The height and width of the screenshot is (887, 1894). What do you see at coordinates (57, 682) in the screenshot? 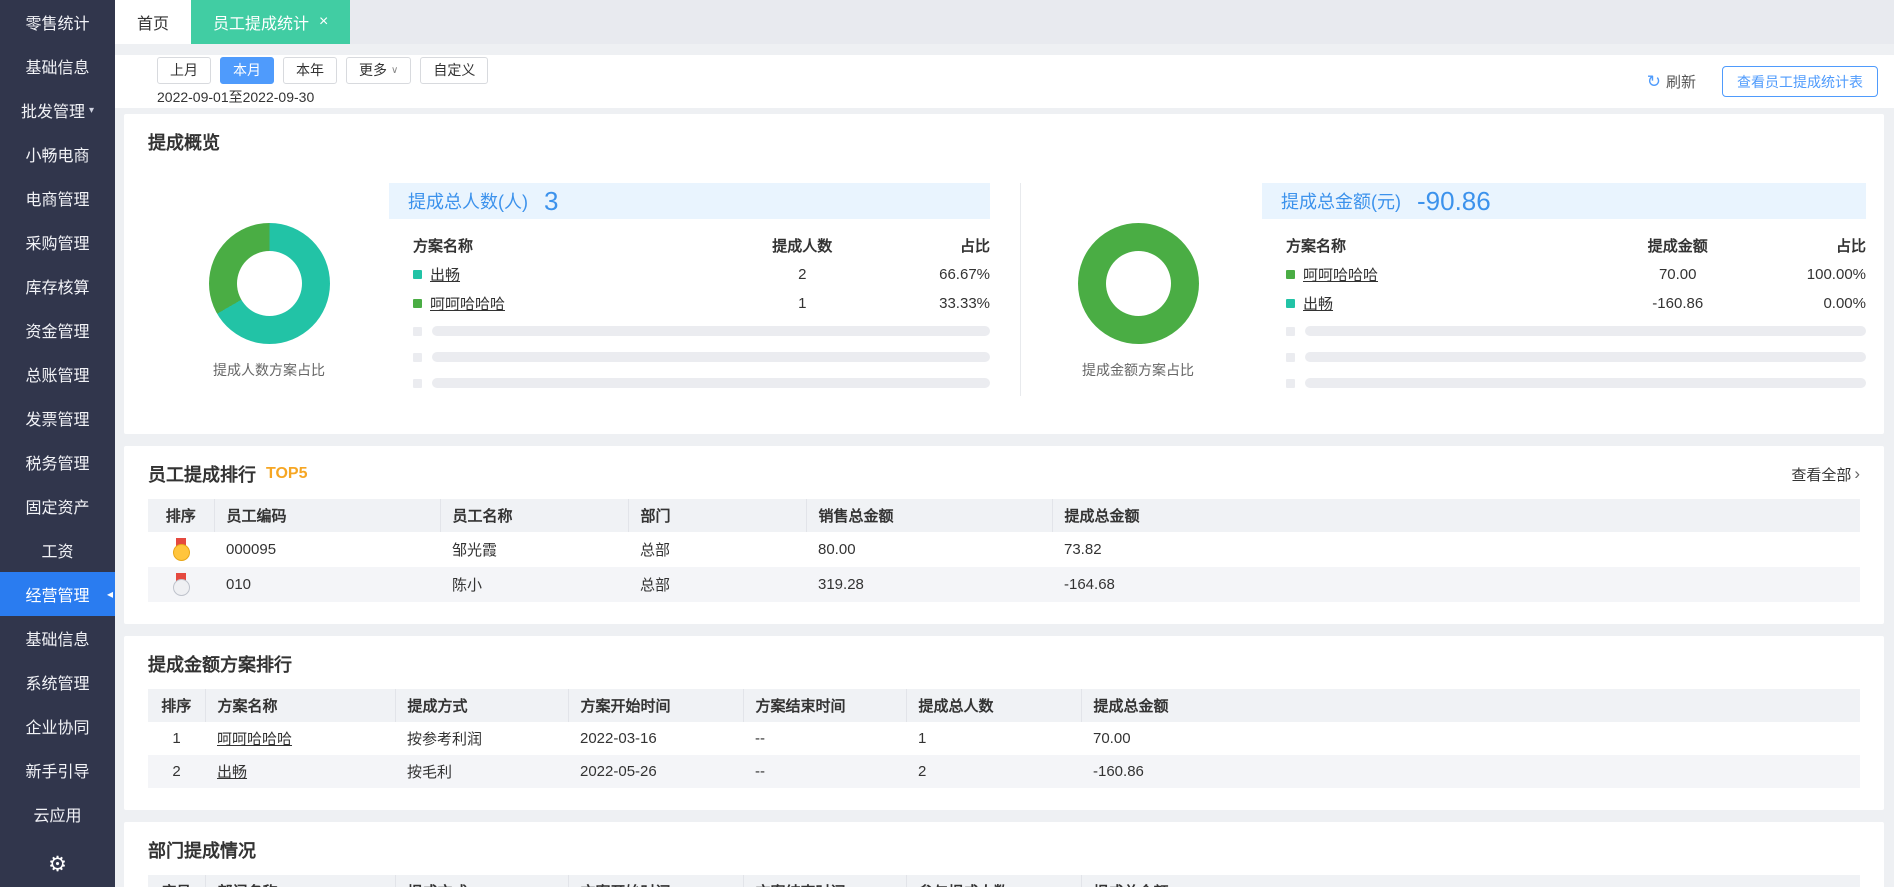
I see `sidebar-item-系统管理: 系统管理` at bounding box center [57, 682].